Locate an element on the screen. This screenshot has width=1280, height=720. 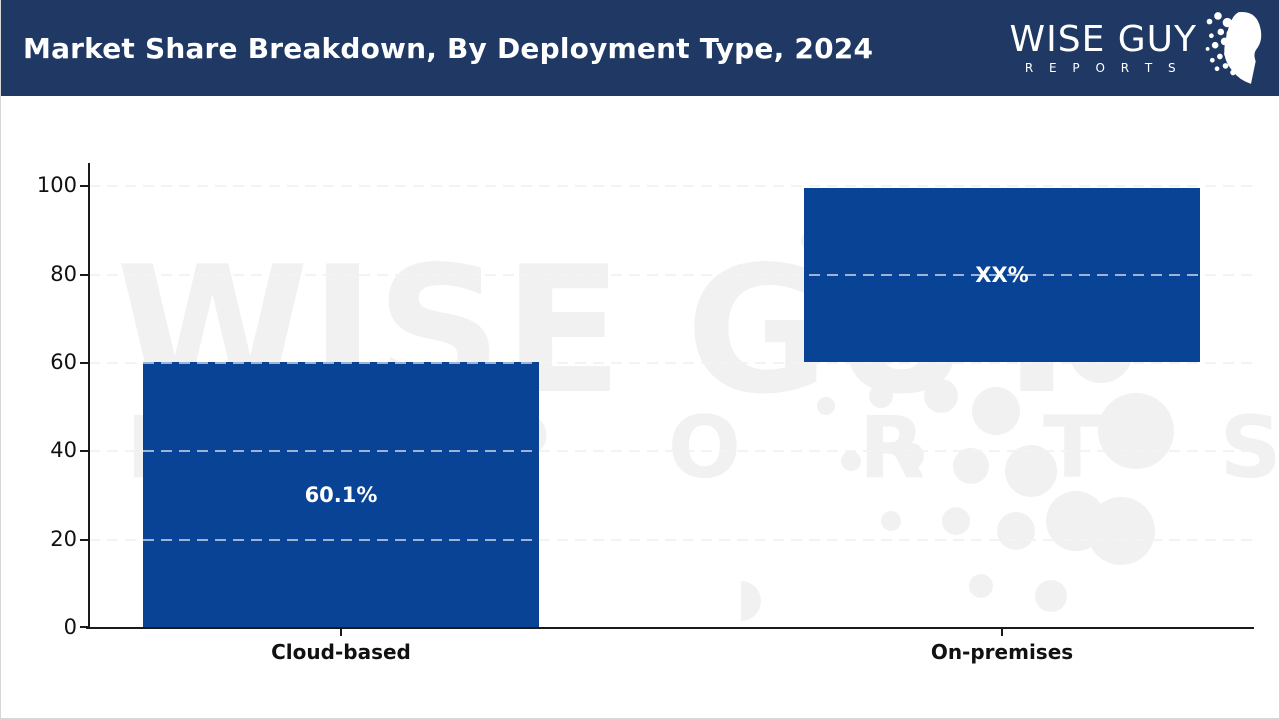
y-tick-label-100: 100 is located at coordinates (56, 185).